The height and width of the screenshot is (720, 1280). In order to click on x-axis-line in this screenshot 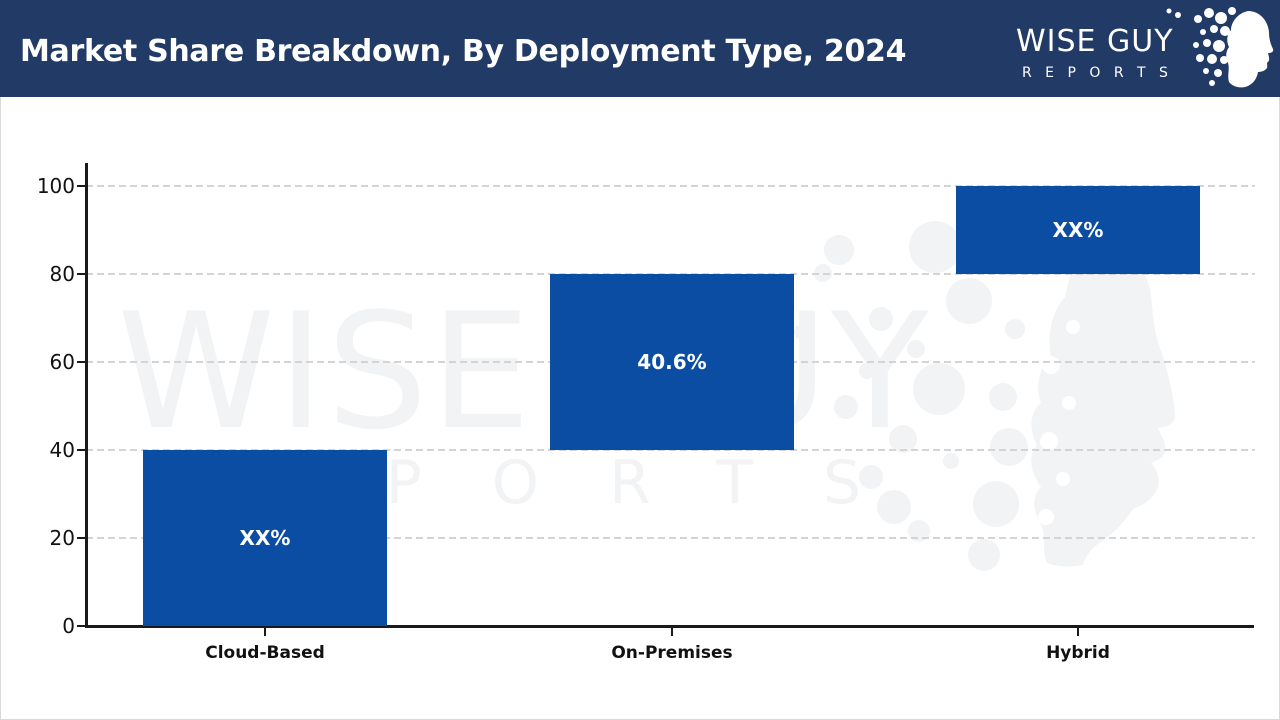, I will do `click(669, 626)`.